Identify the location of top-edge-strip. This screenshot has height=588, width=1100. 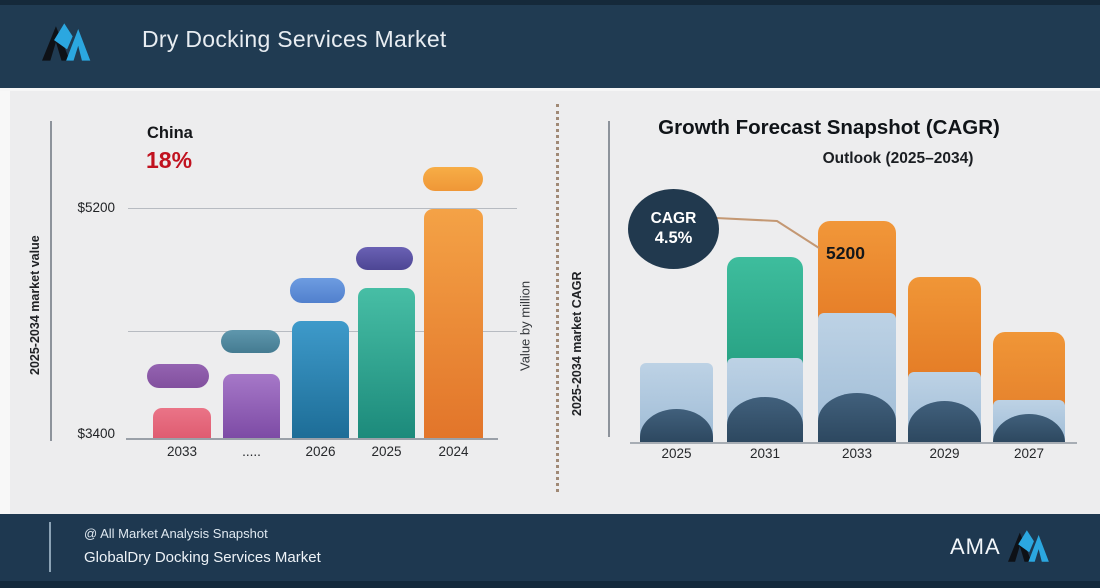
(550, 2).